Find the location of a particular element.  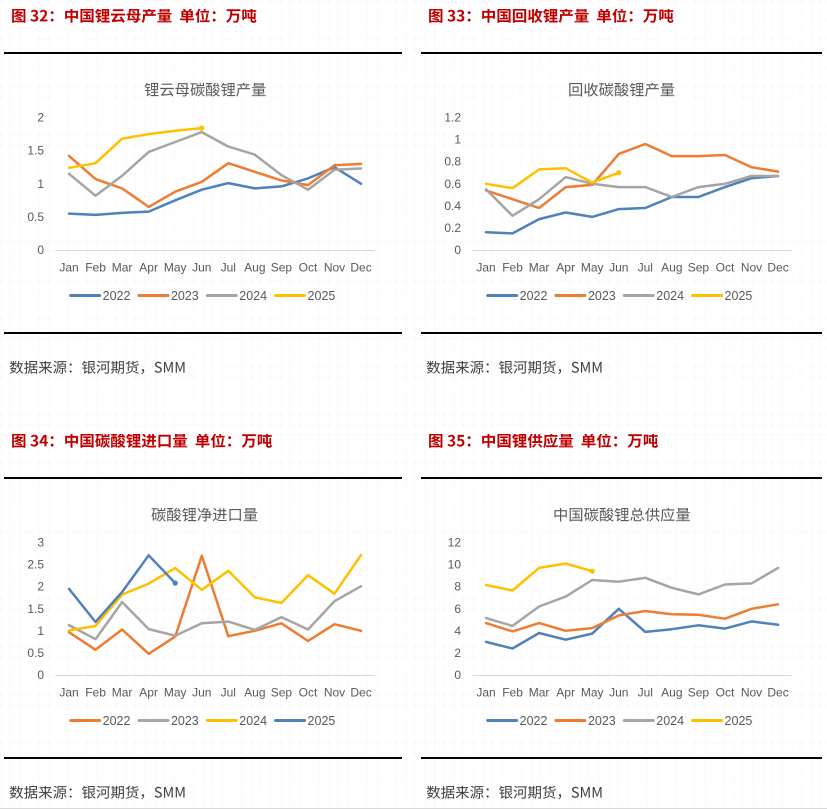

series-end-marker-2025 is located at coordinates (202, 128).